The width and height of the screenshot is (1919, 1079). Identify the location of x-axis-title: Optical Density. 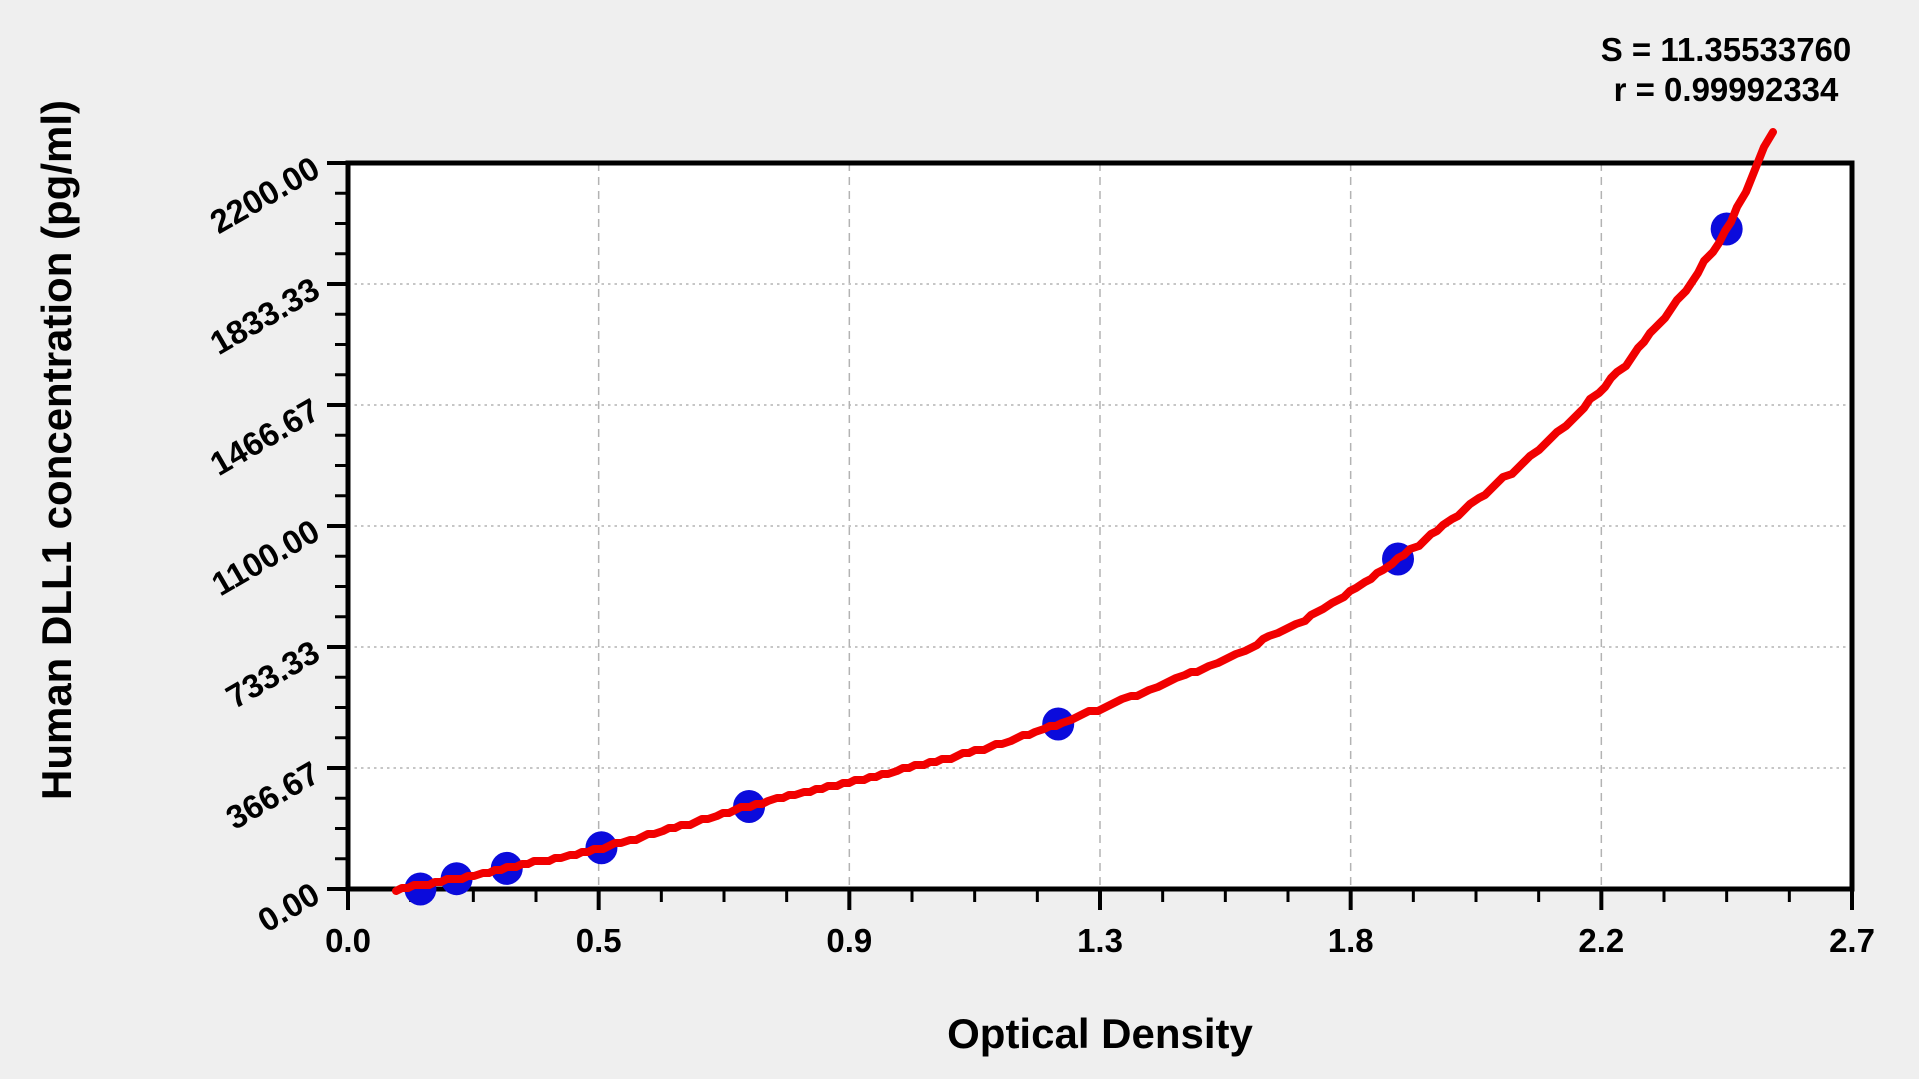
(1100, 1033).